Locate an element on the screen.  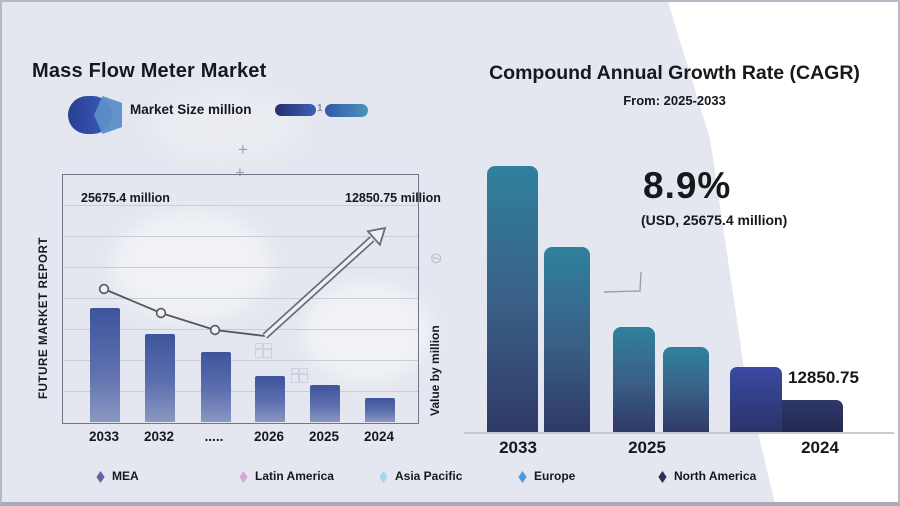
y-axis-right-label: Value by million is located at coordinates (435, 370).